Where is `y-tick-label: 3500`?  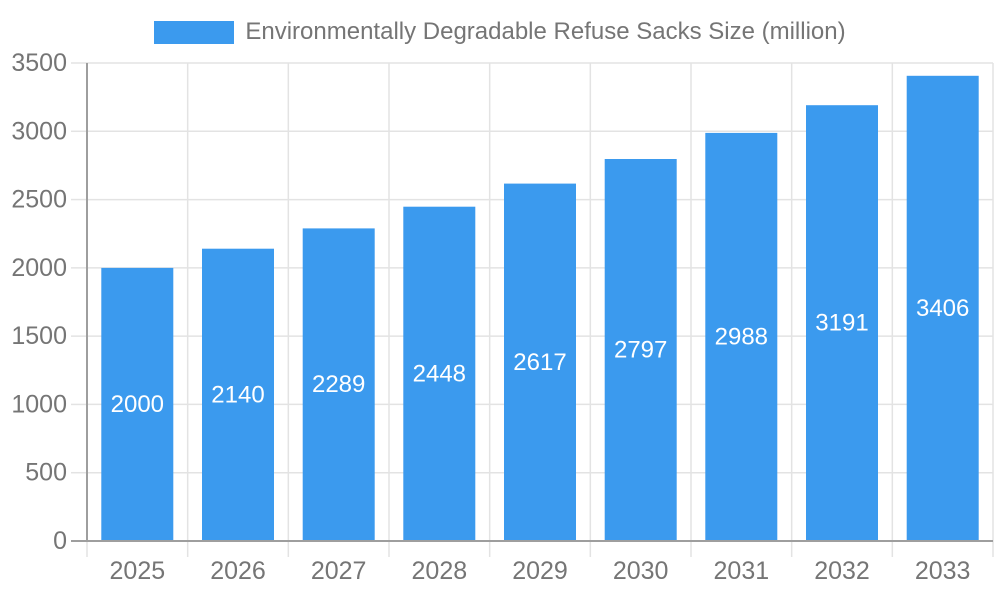
y-tick-label: 3500 is located at coordinates (39, 63).